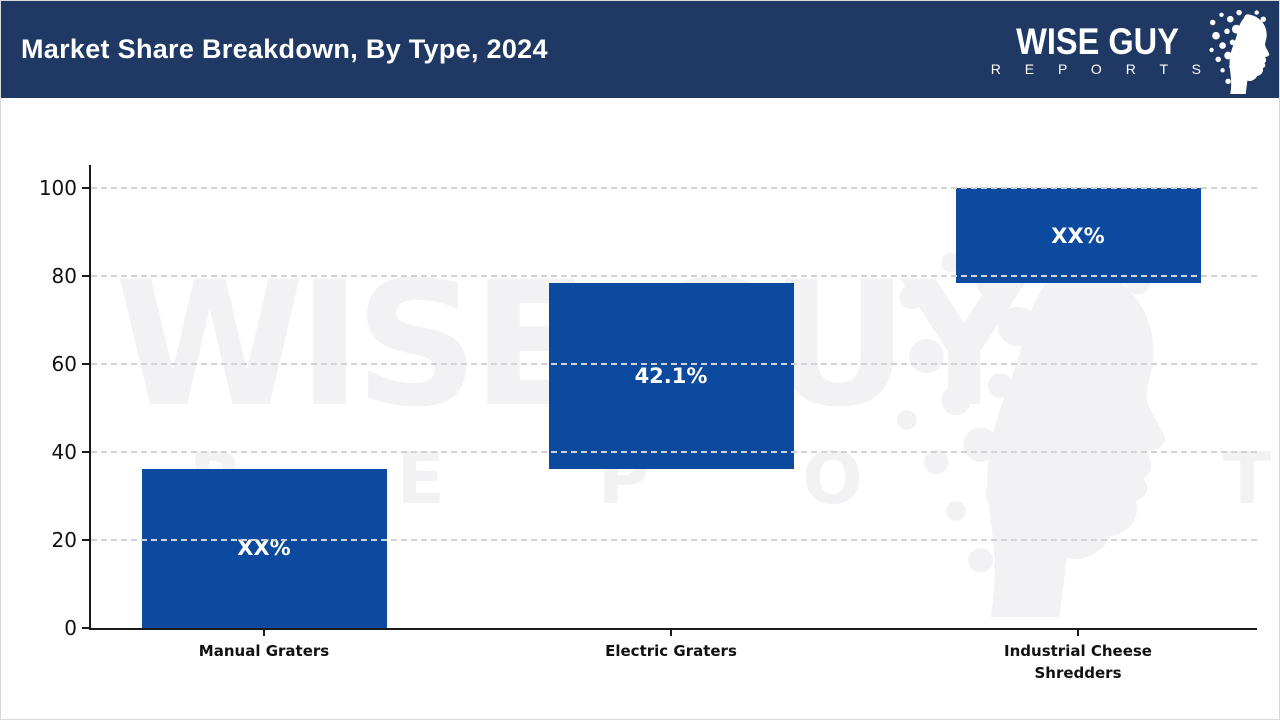 The height and width of the screenshot is (720, 1280). Describe the element at coordinates (673, 629) in the screenshot. I see `x-axis-line` at that location.